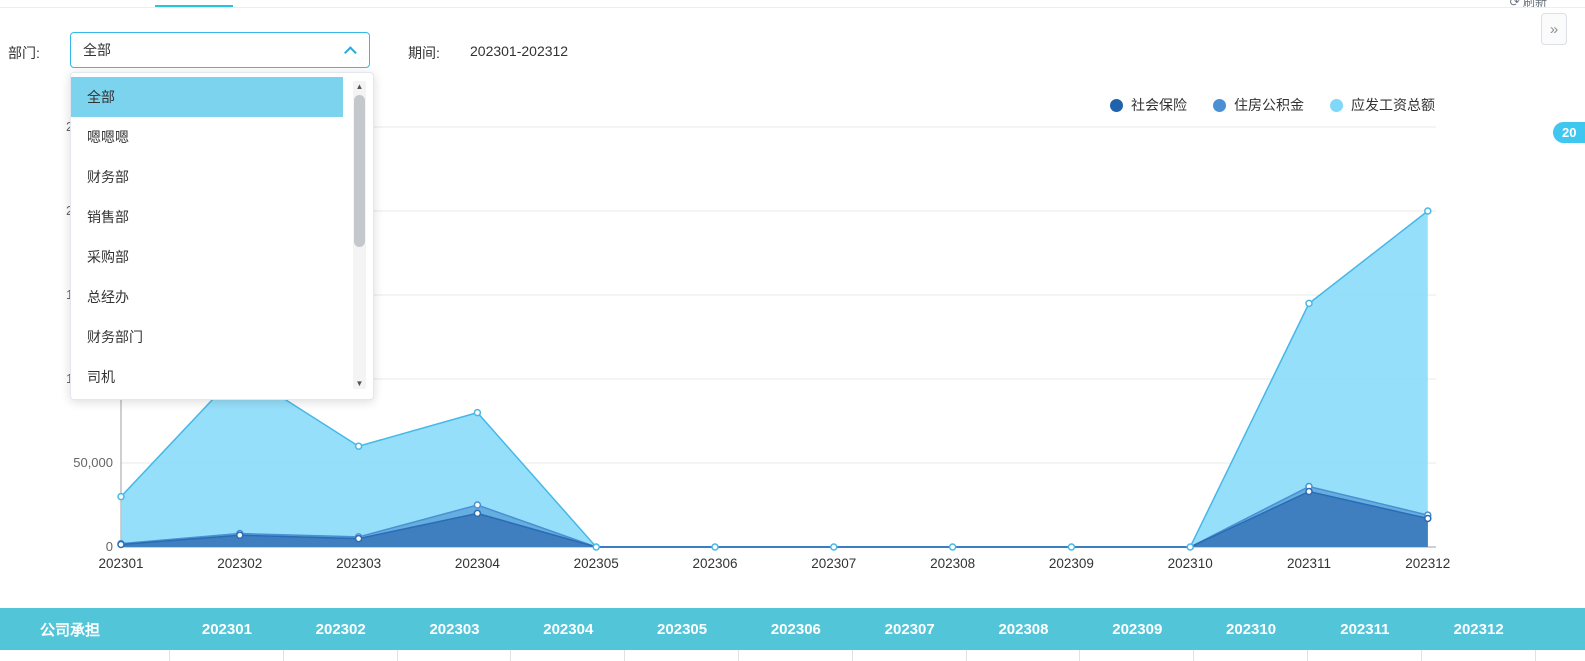 This screenshot has height=661, width=1585. Describe the element at coordinates (909, 629) in the screenshot. I see `table-header-cell: 202307` at that location.